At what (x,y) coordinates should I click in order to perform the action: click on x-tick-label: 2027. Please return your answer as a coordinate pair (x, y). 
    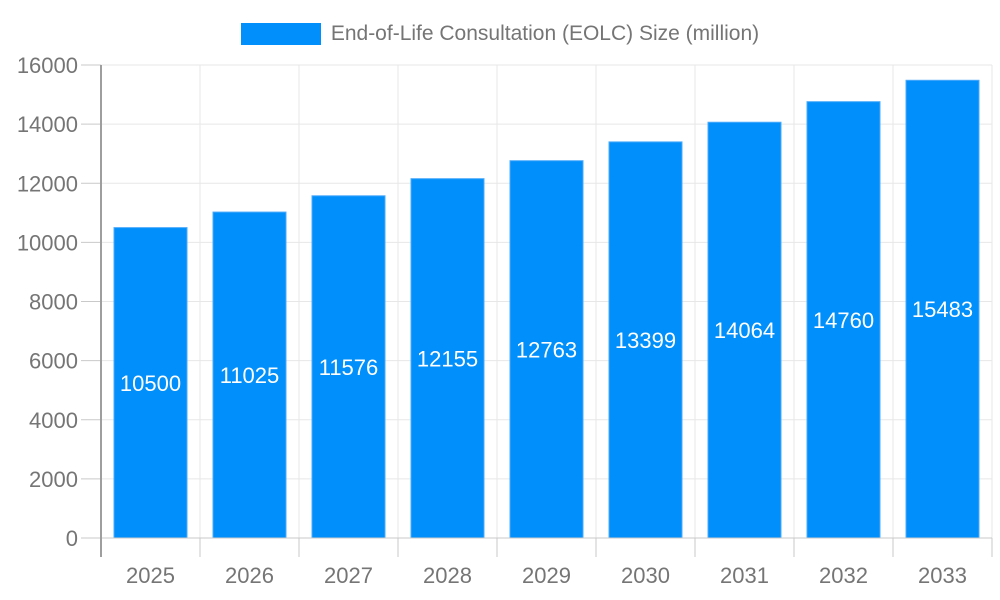
    Looking at the image, I should click on (348, 575).